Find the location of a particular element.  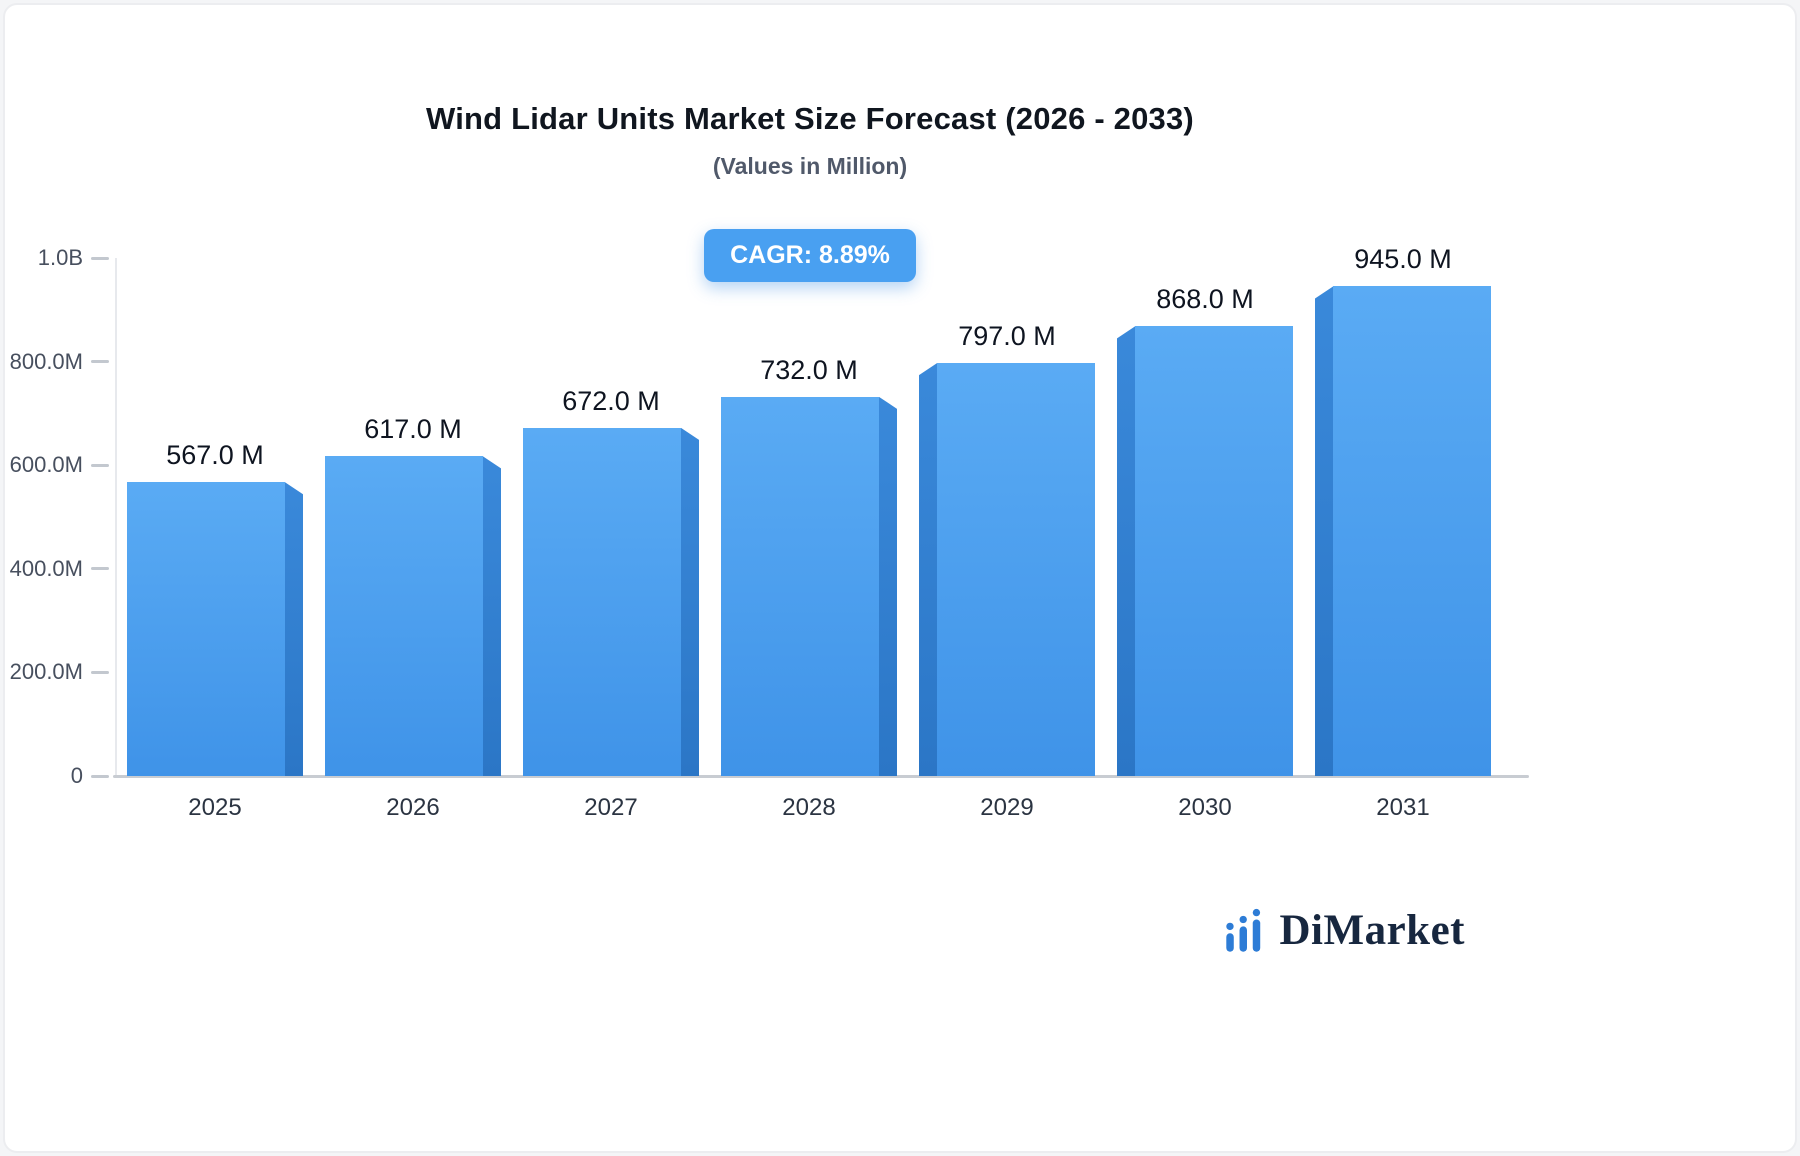

bar-2026 is located at coordinates (413, 616).